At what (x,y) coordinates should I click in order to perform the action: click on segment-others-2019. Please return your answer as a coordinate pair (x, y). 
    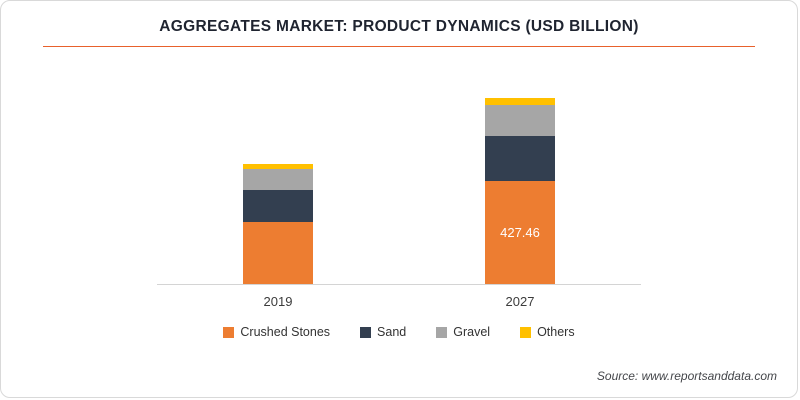
    Looking at the image, I should click on (278, 167).